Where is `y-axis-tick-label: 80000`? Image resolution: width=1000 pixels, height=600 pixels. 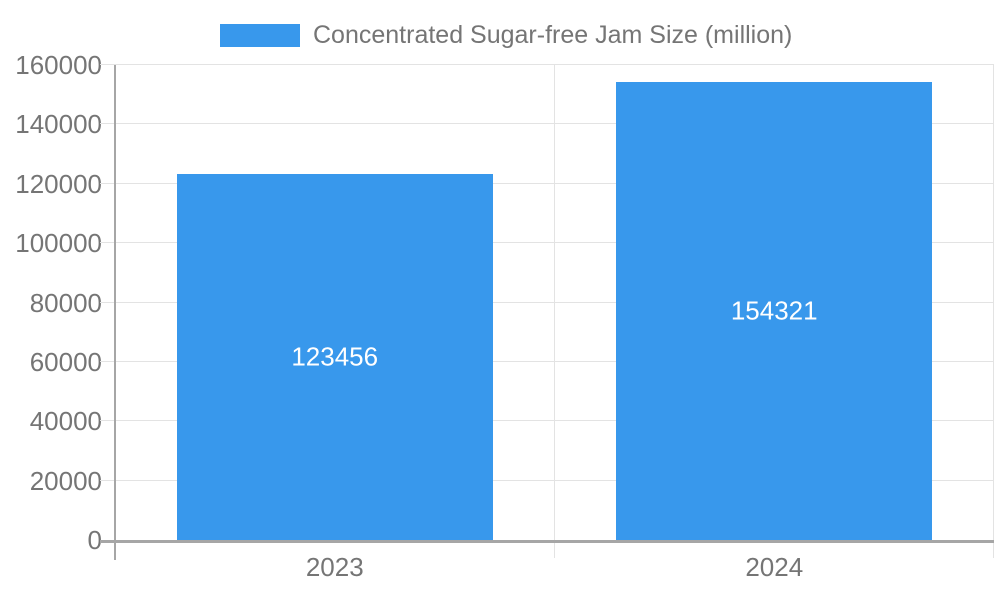 y-axis-tick-label: 80000 is located at coordinates (65, 302).